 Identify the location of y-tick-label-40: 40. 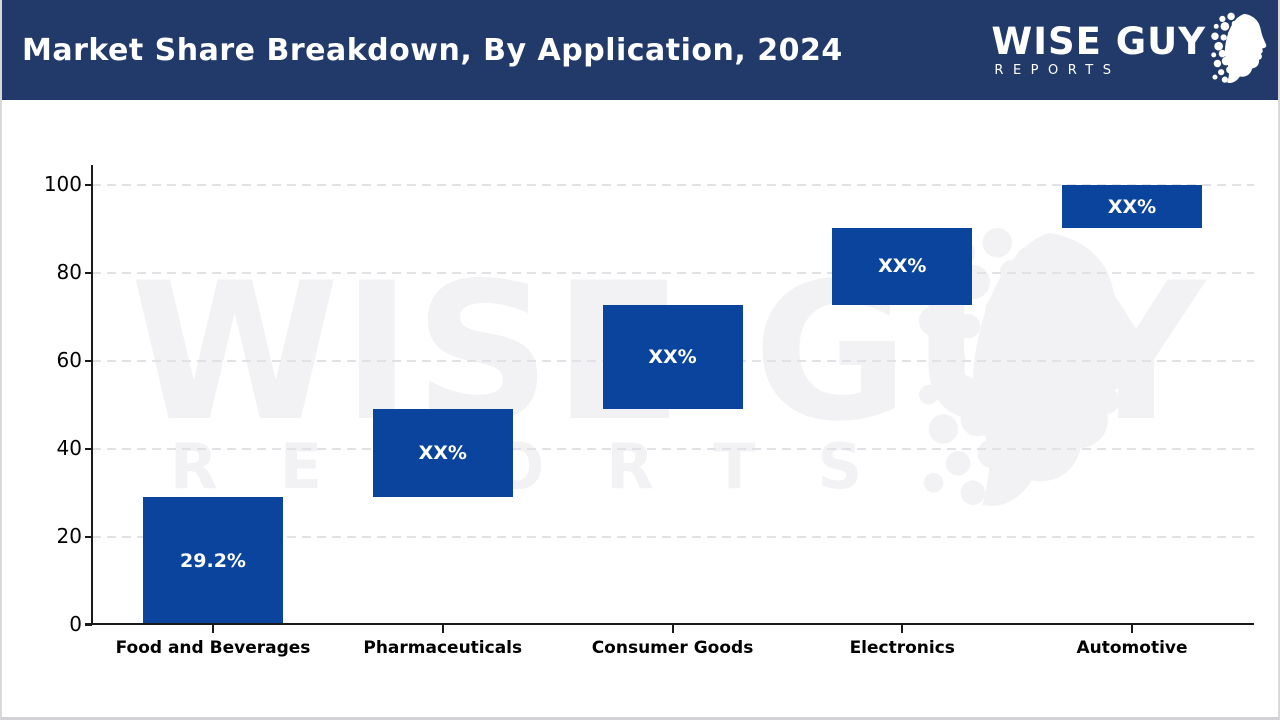
(69, 448).